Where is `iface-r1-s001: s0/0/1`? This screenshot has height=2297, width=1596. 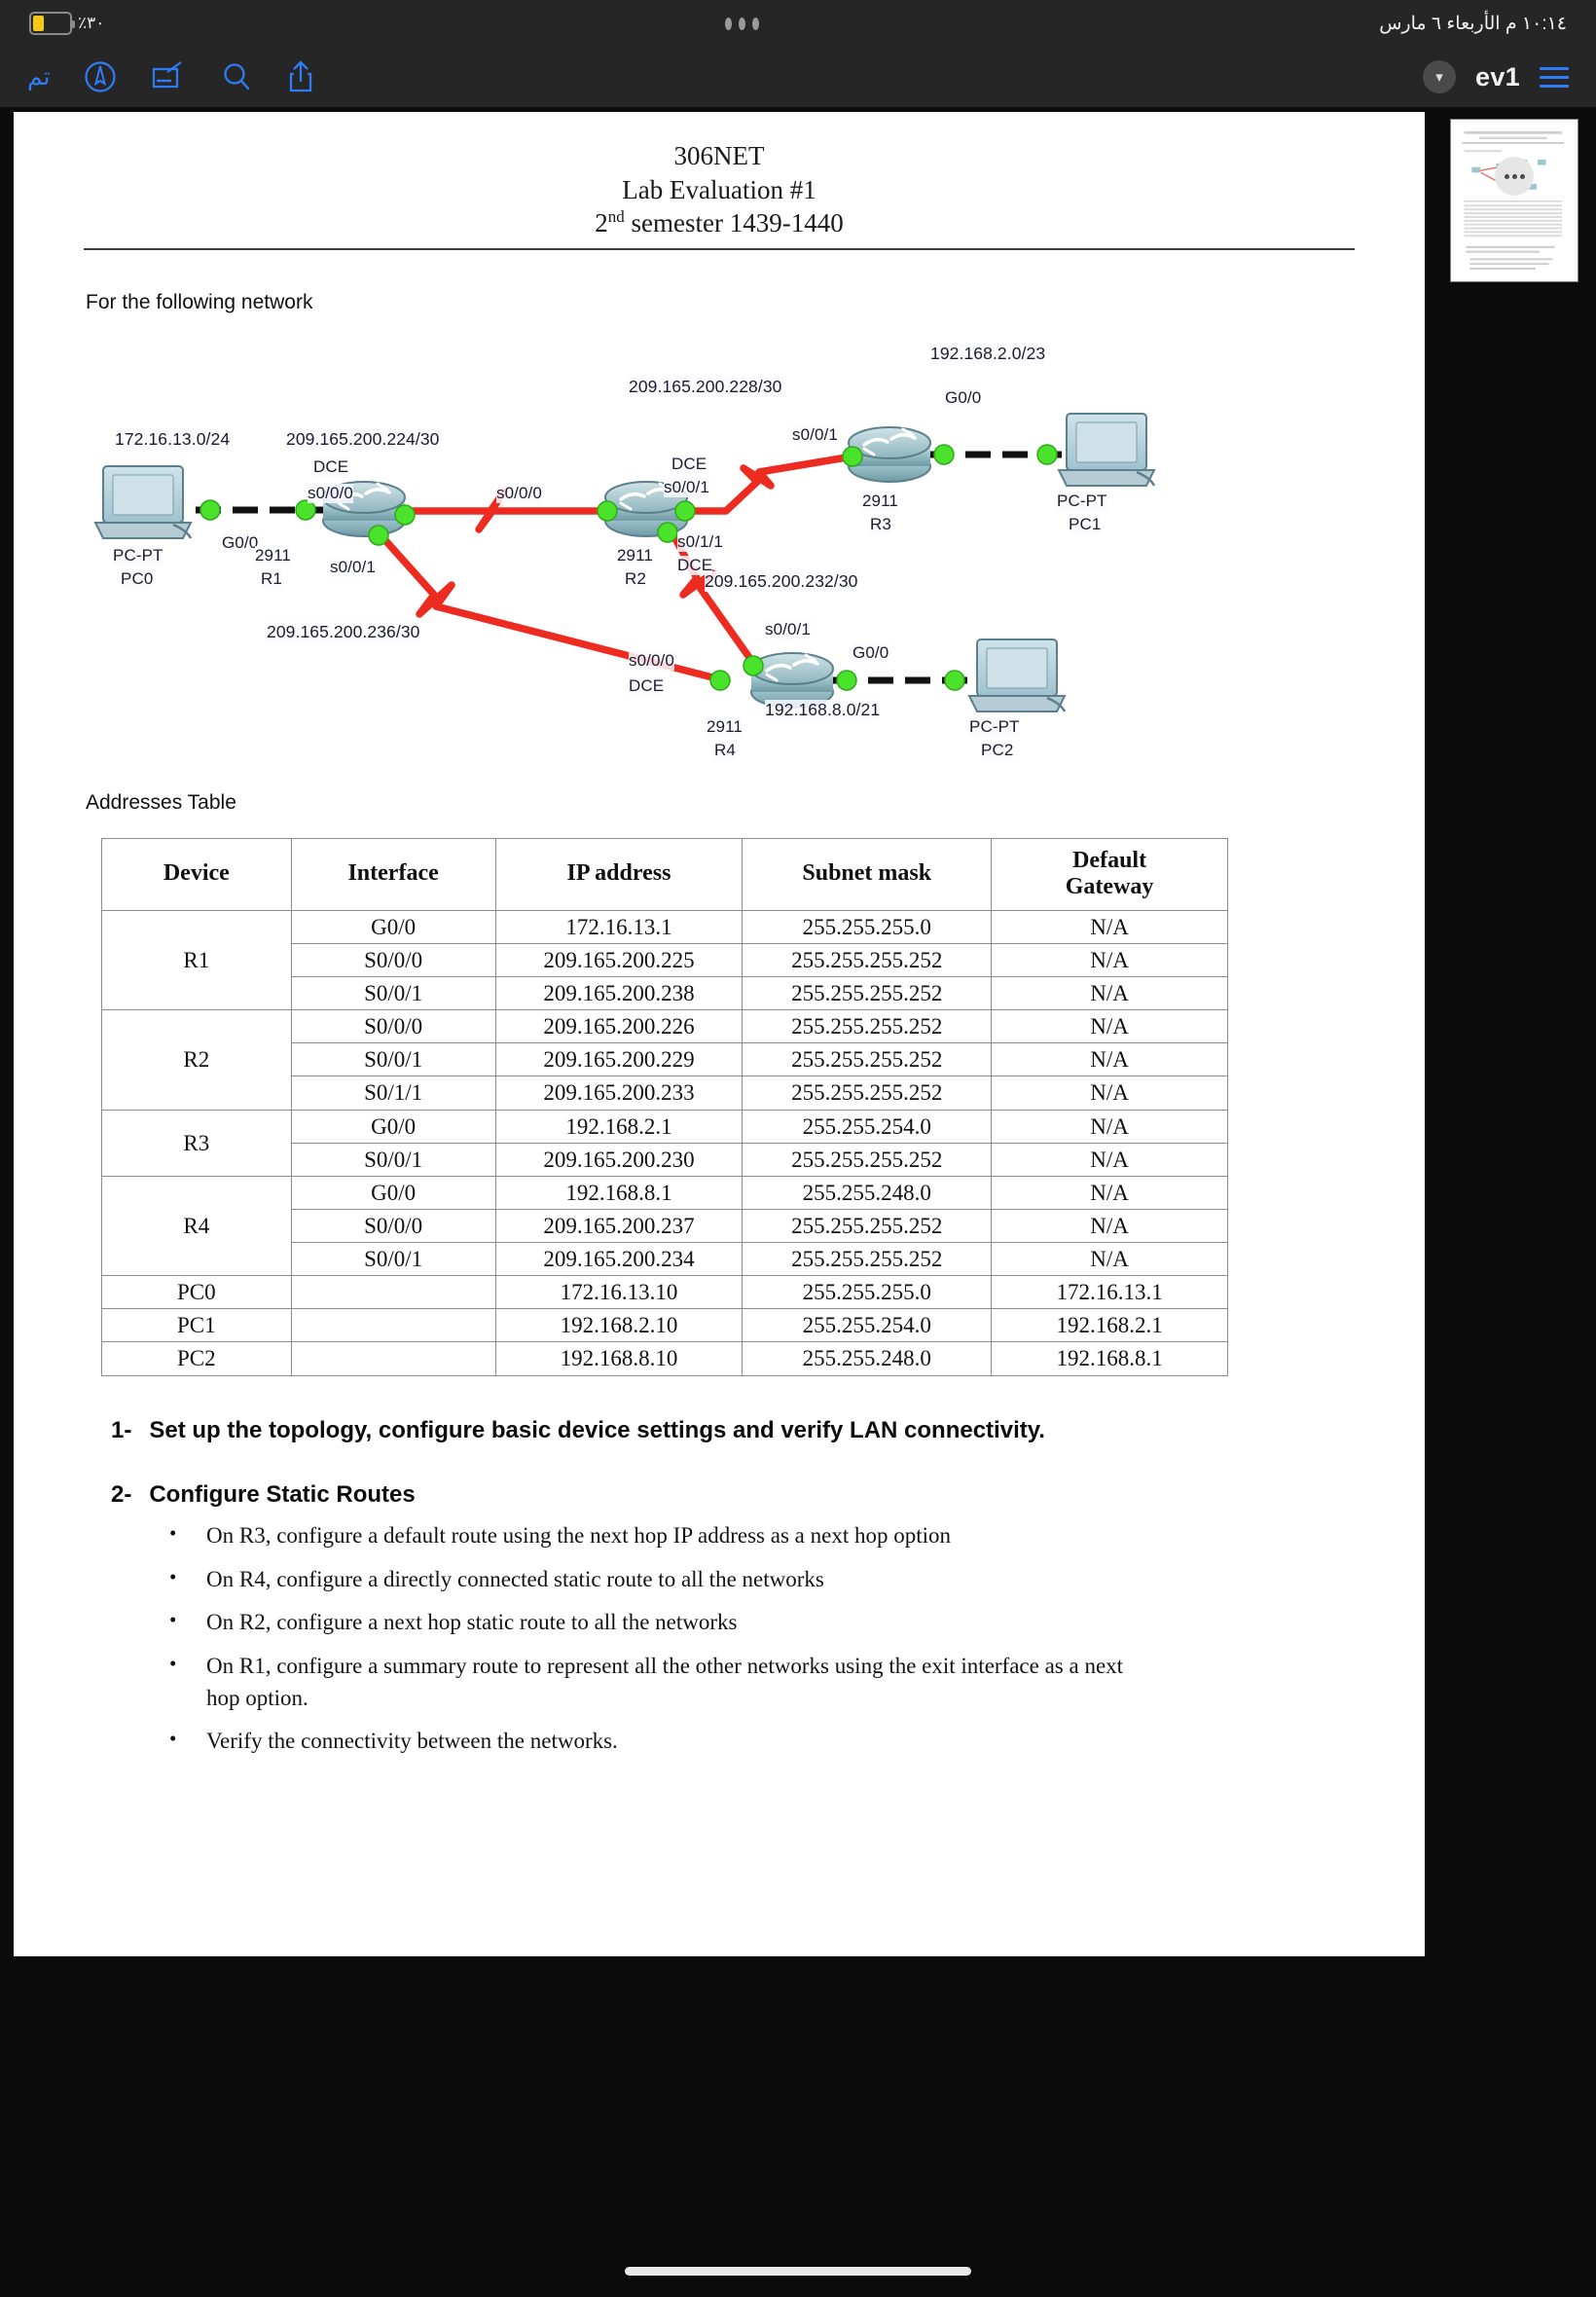 iface-r1-s001: s0/0/1 is located at coordinates (353, 567).